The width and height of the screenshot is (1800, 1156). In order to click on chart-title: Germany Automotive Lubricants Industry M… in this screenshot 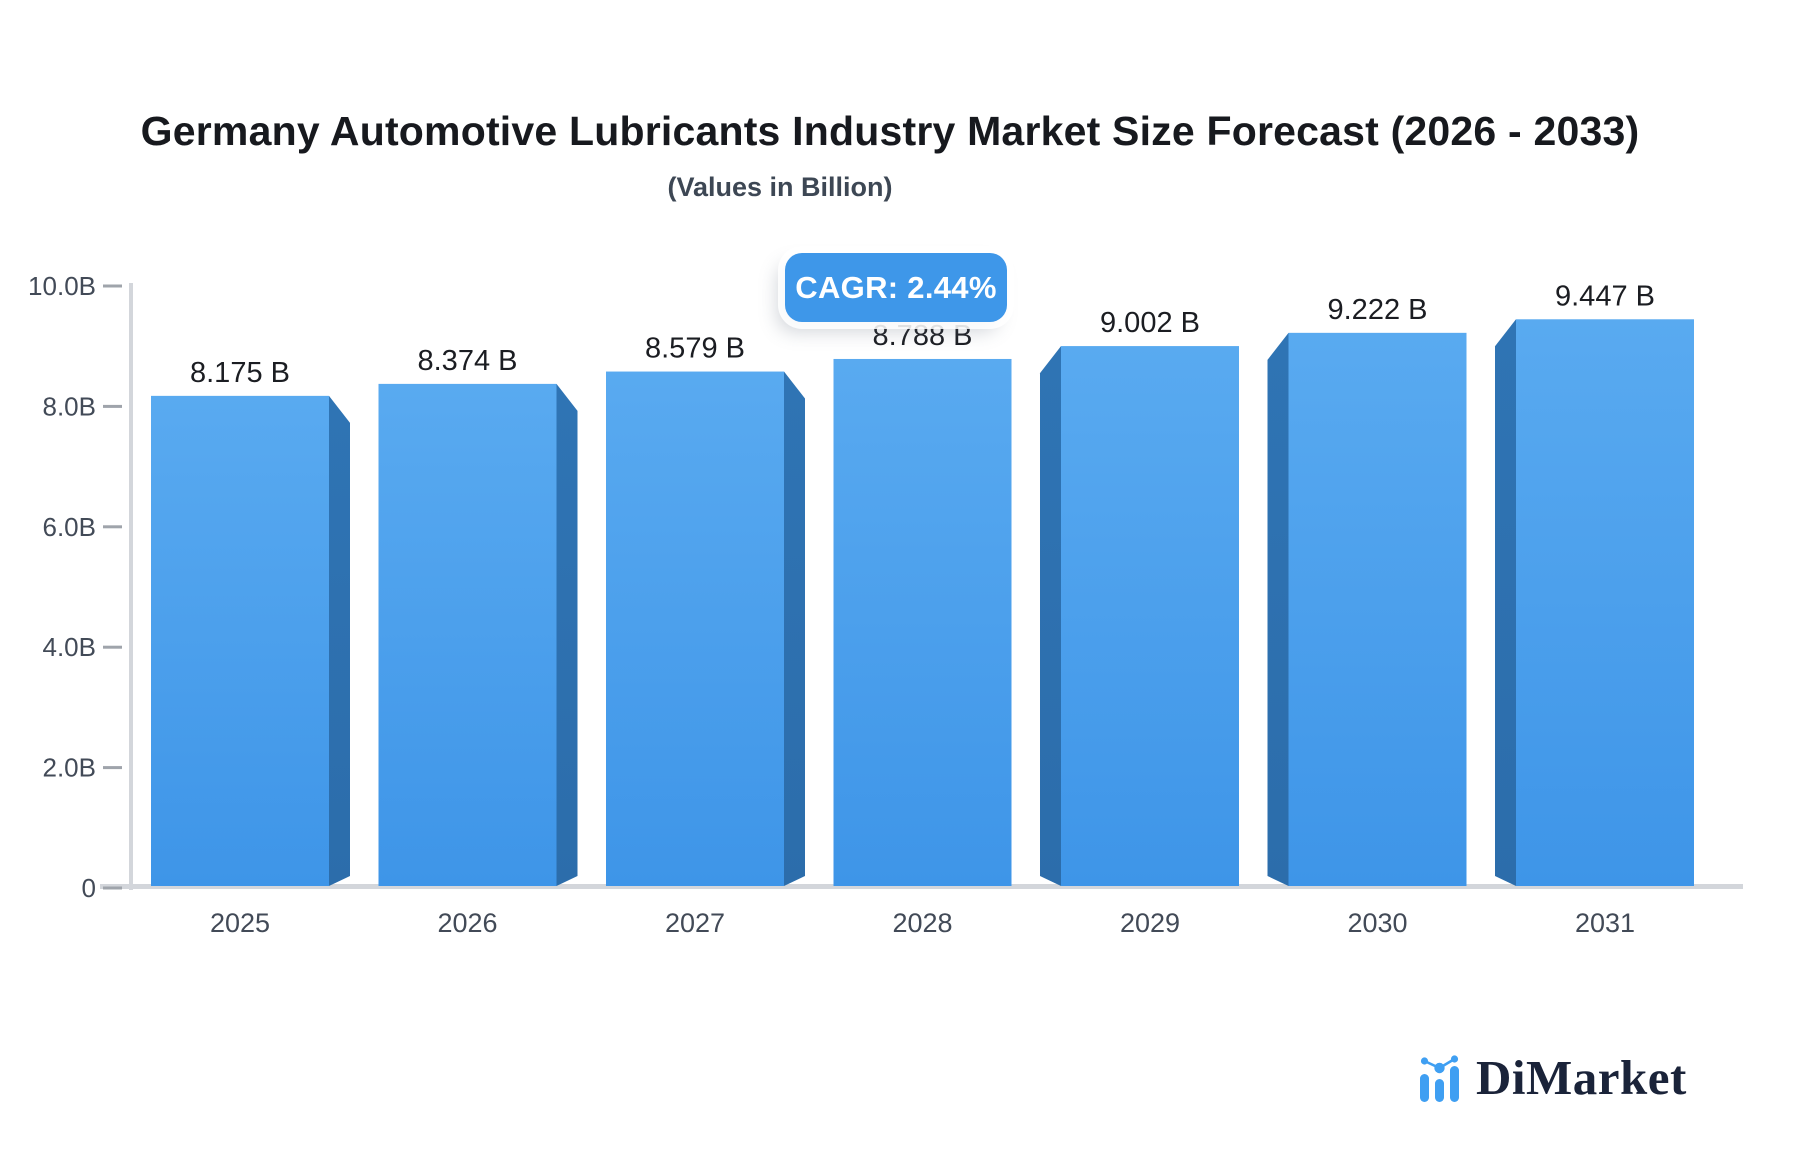, I will do `click(890, 131)`.